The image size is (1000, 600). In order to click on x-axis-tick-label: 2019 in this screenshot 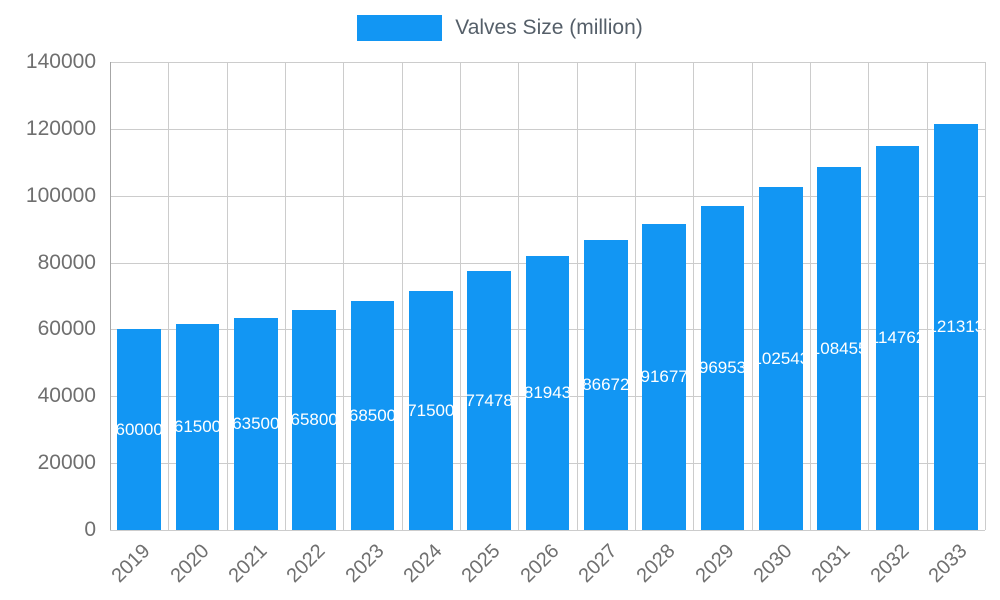, I will do `click(131, 564)`.